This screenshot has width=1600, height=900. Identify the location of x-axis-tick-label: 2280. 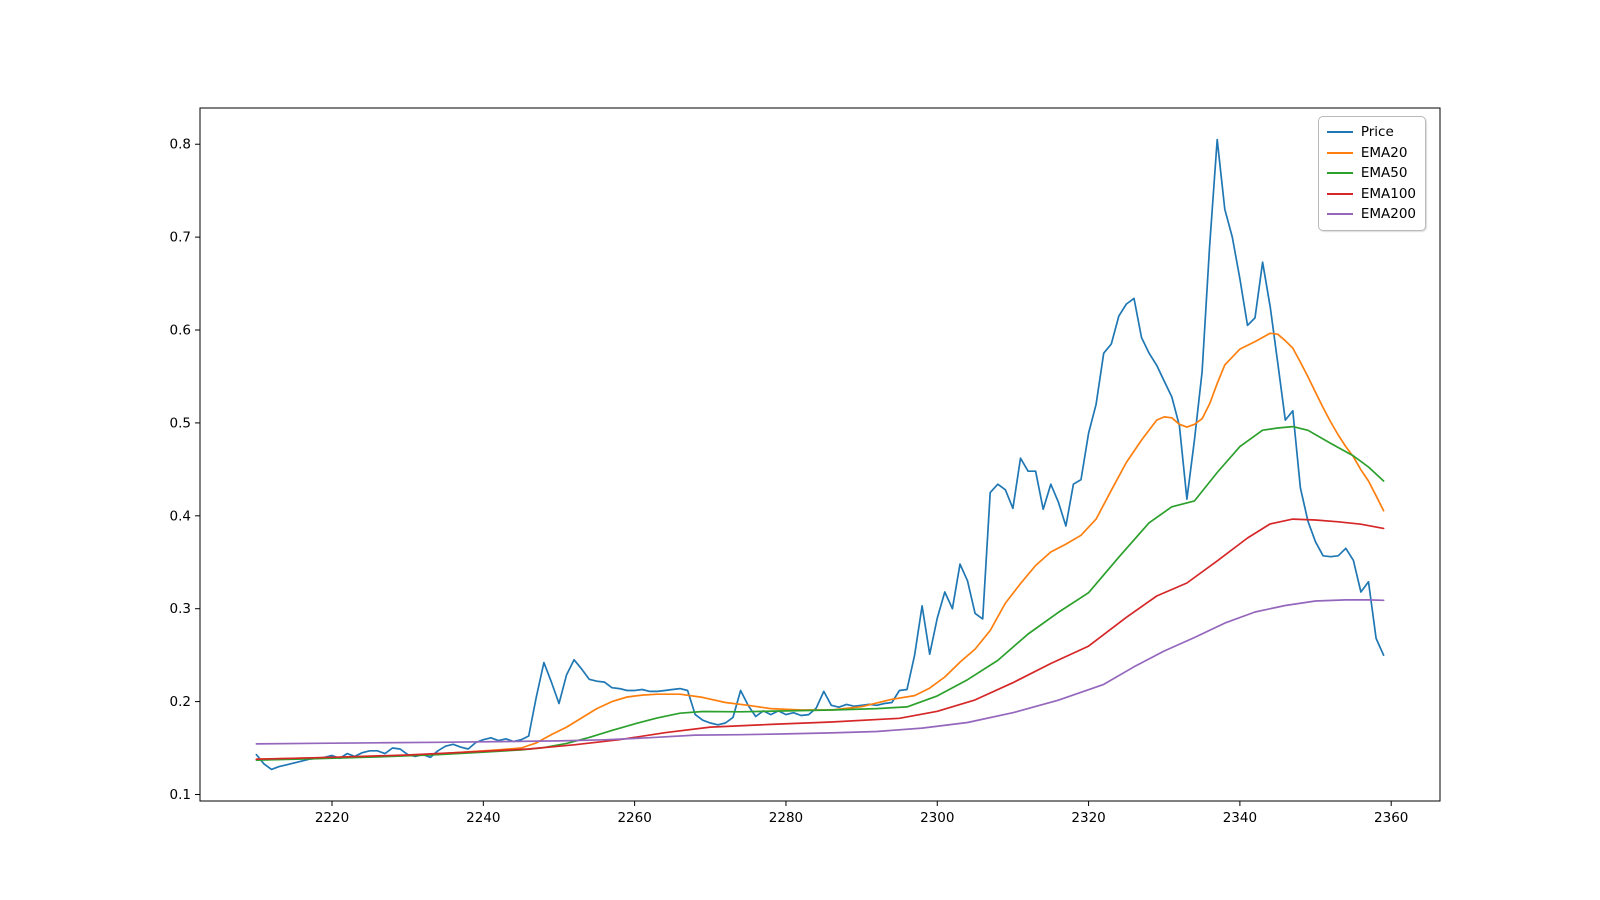
(786, 818).